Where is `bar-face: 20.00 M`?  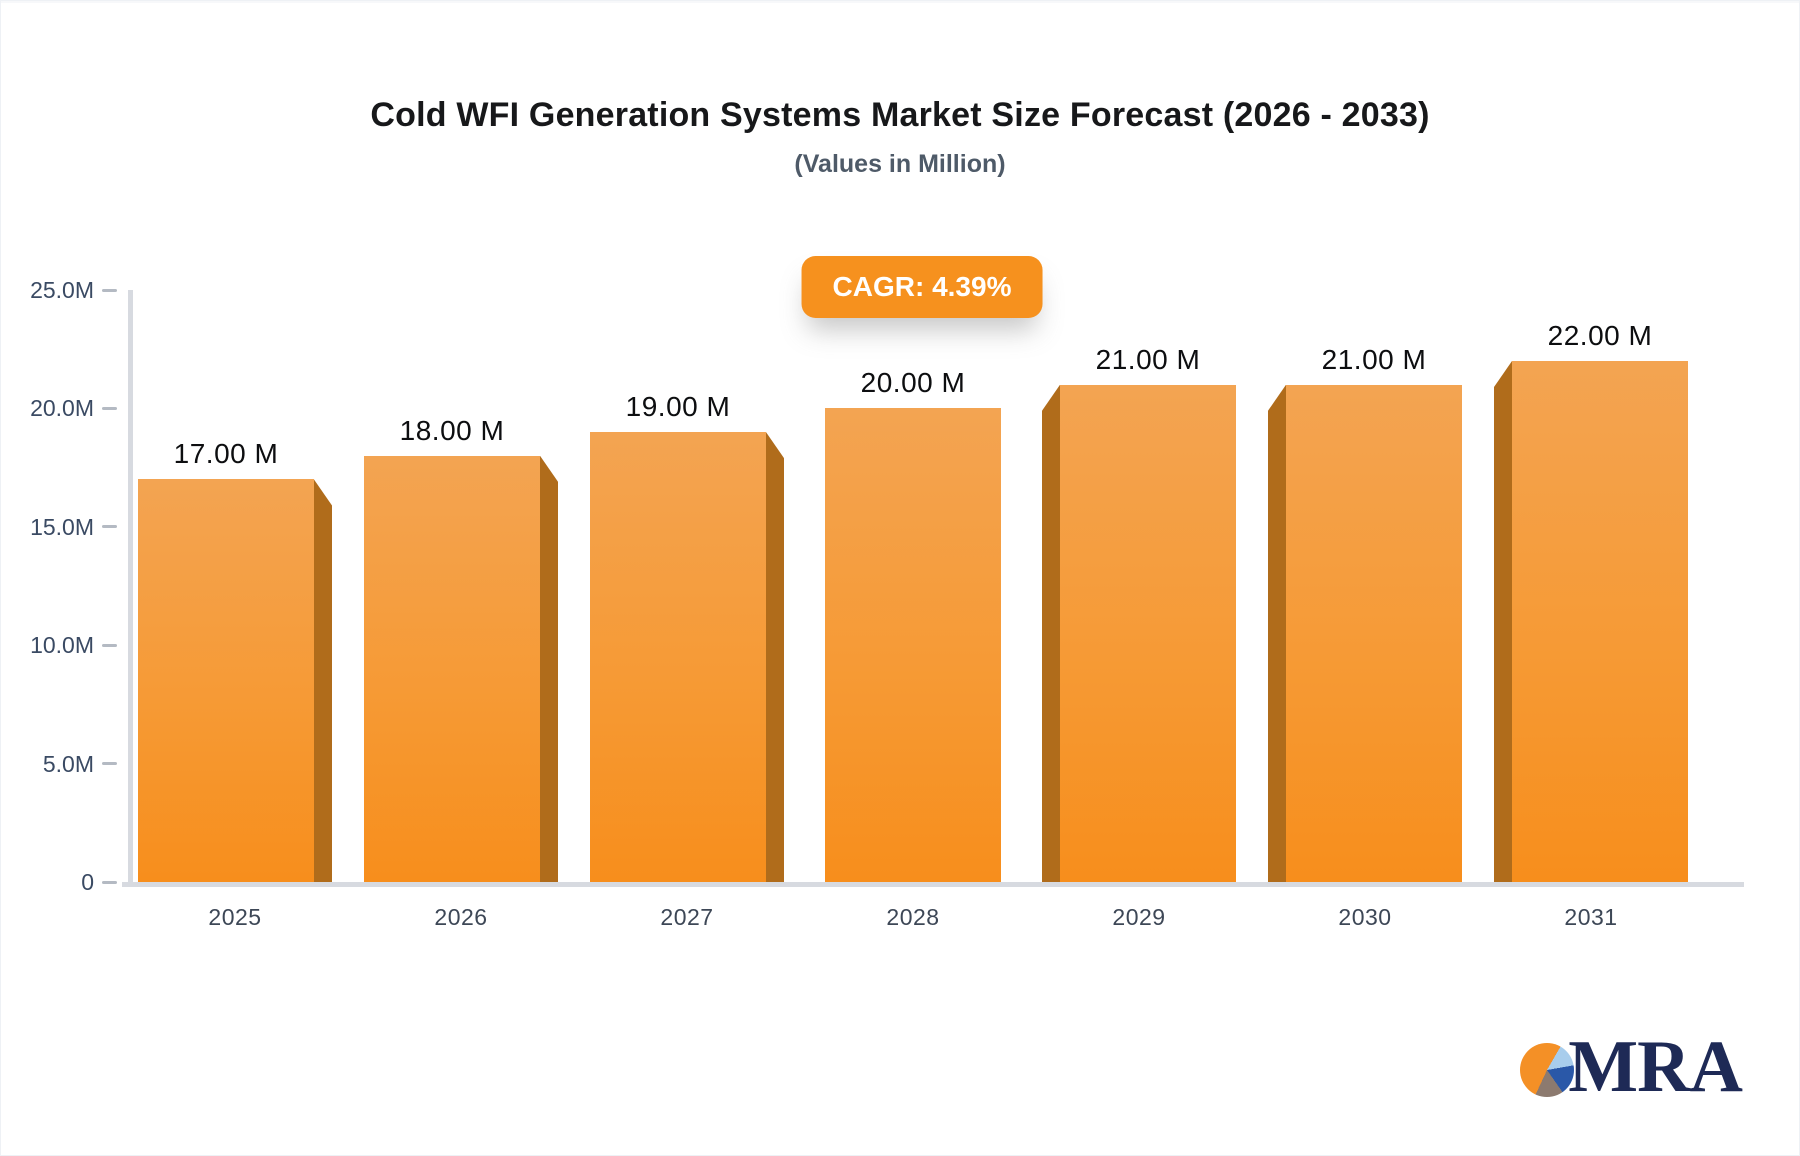 bar-face: 20.00 M is located at coordinates (913, 624).